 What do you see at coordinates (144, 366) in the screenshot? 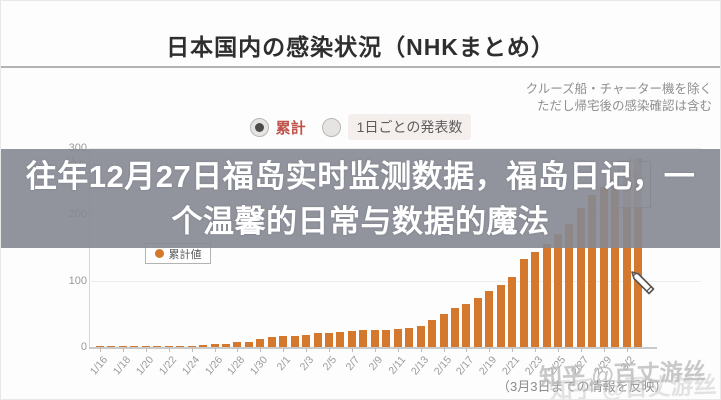
I see `x-tick-label: 1/20` at bounding box center [144, 366].